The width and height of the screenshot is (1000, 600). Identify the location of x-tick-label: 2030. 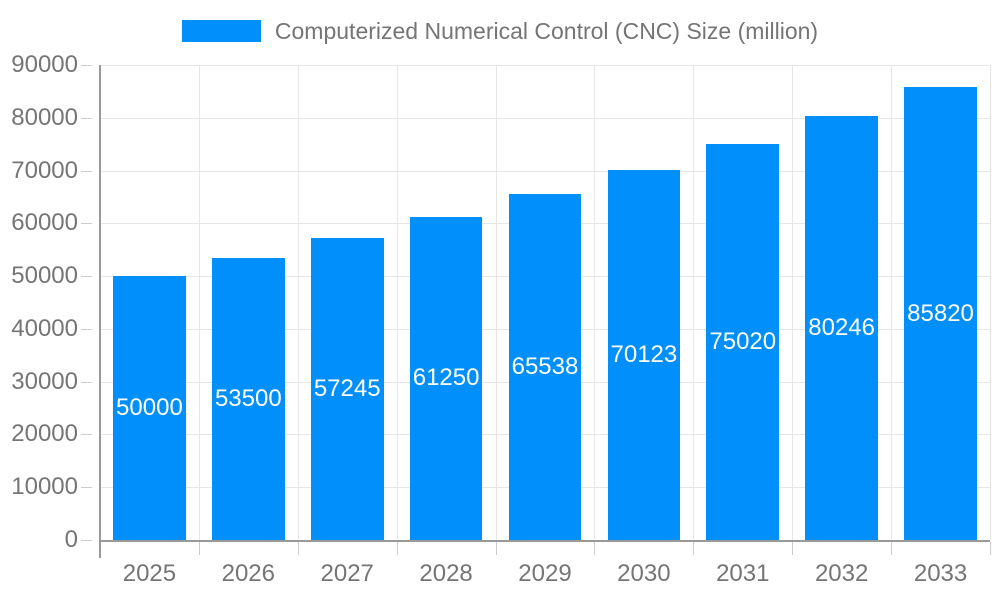
(644, 573).